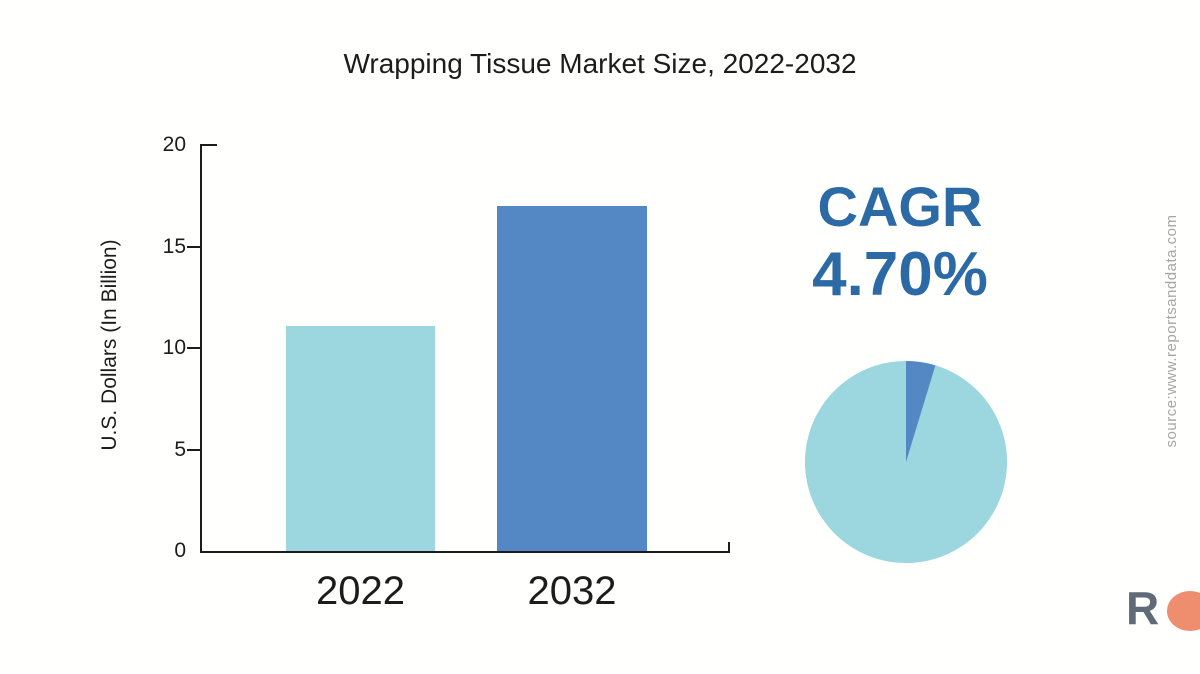 Image resolution: width=1200 pixels, height=674 pixels. I want to click on y-tick-label: 20, so click(174, 144).